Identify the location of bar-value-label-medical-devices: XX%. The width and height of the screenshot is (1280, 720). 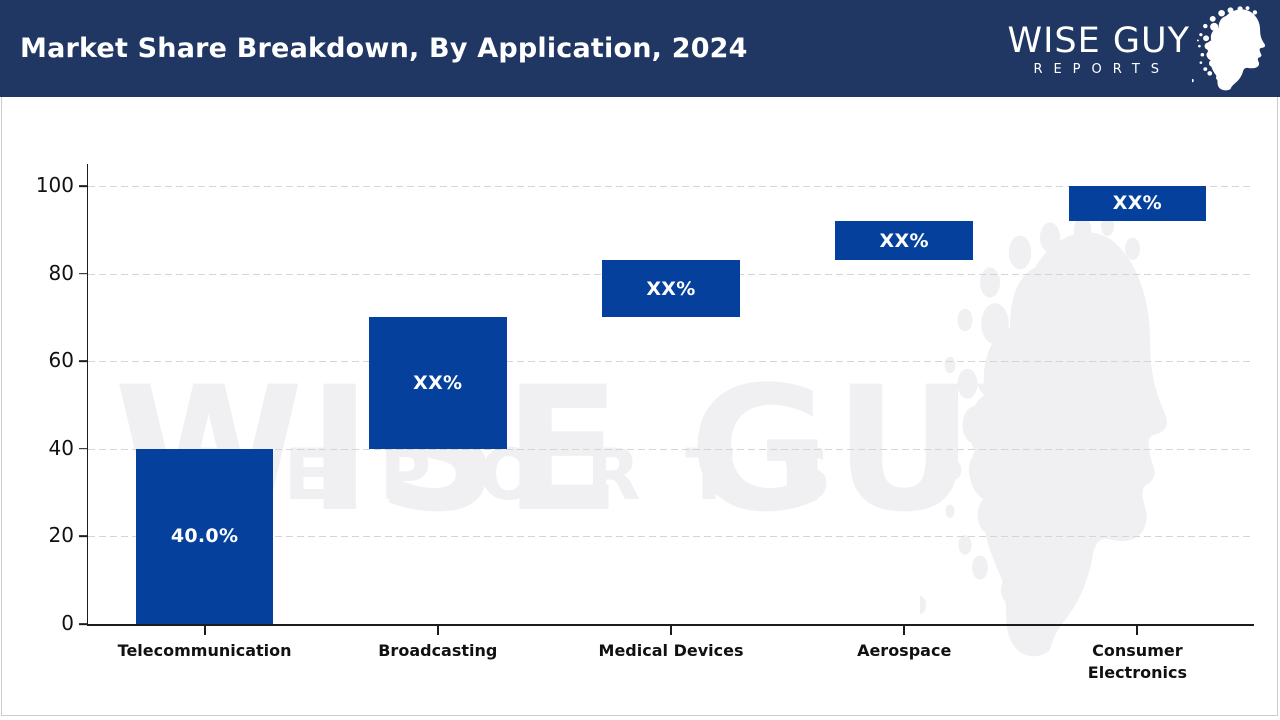
(671, 288).